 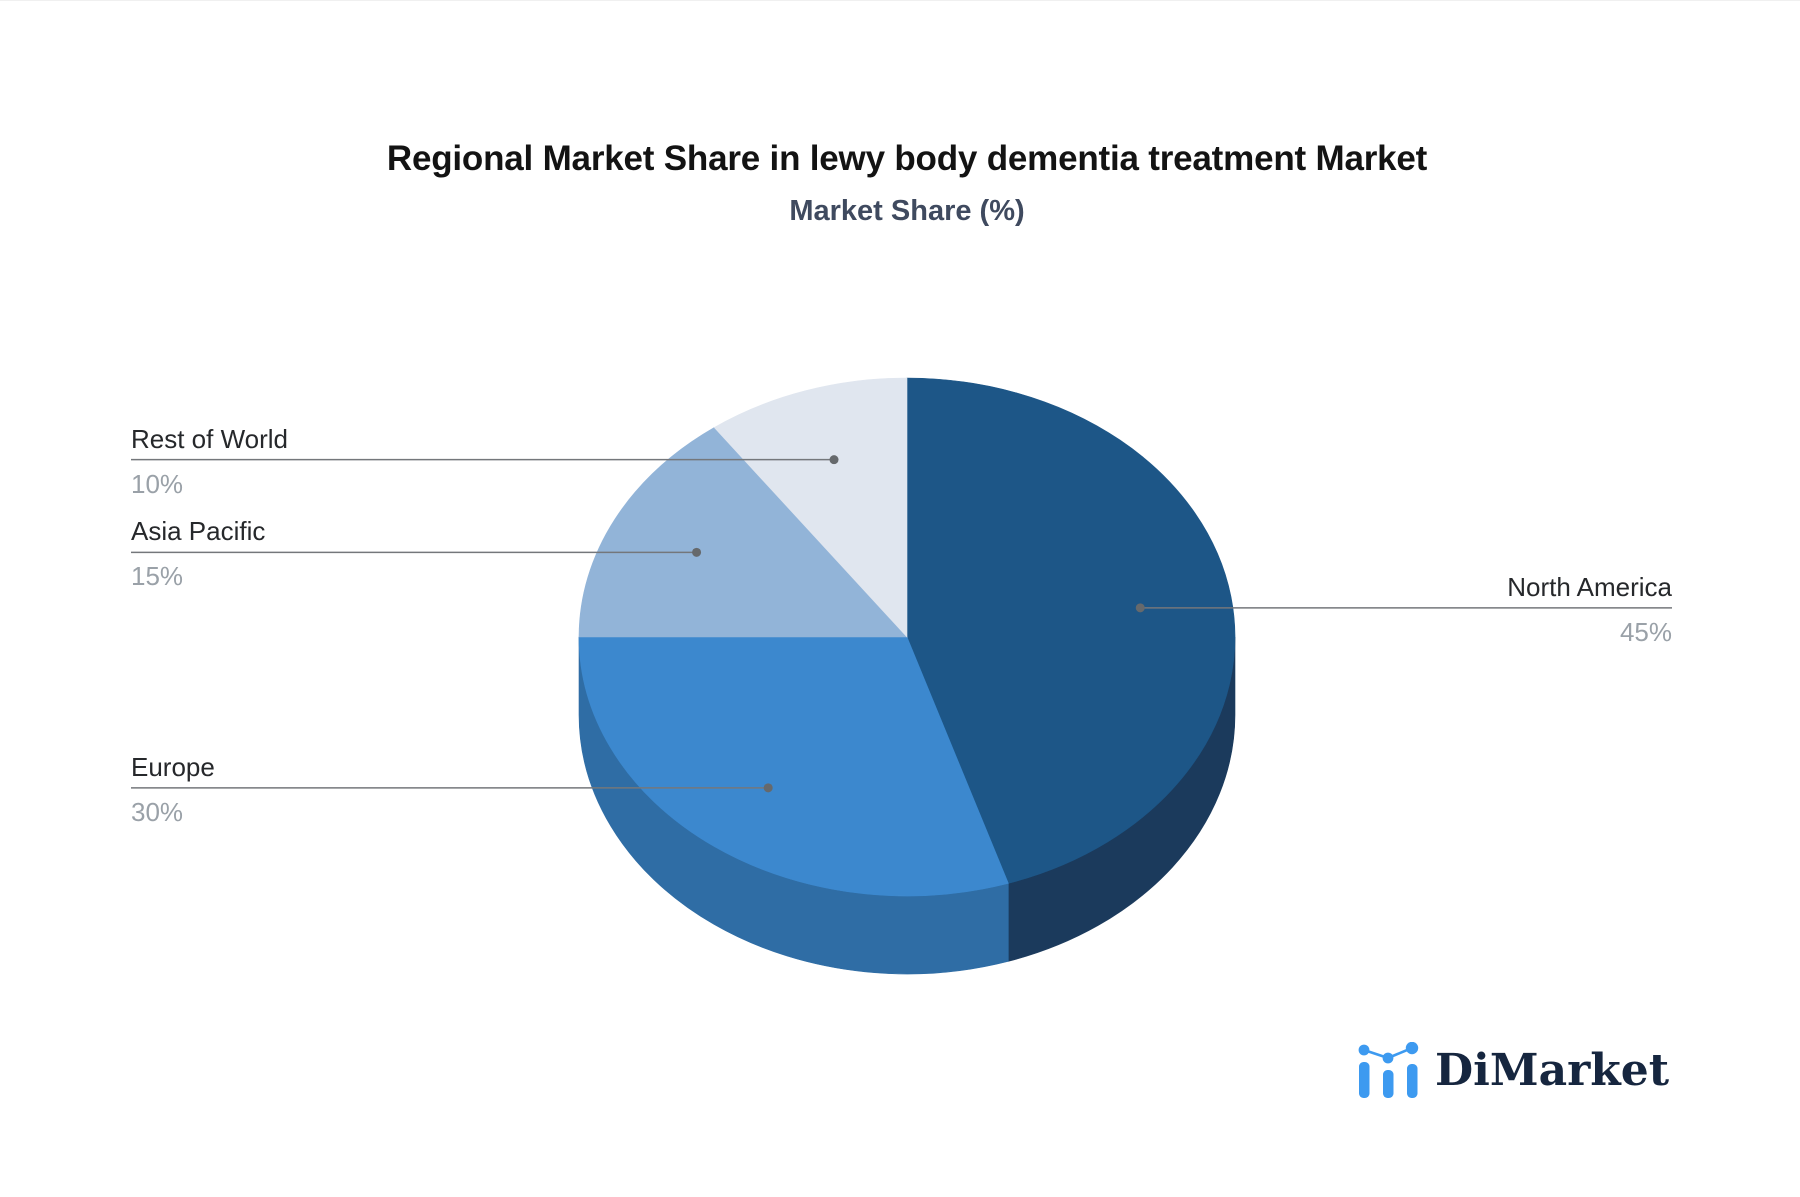 What do you see at coordinates (173, 766) in the screenshot?
I see `slice-label-europe: Europe` at bounding box center [173, 766].